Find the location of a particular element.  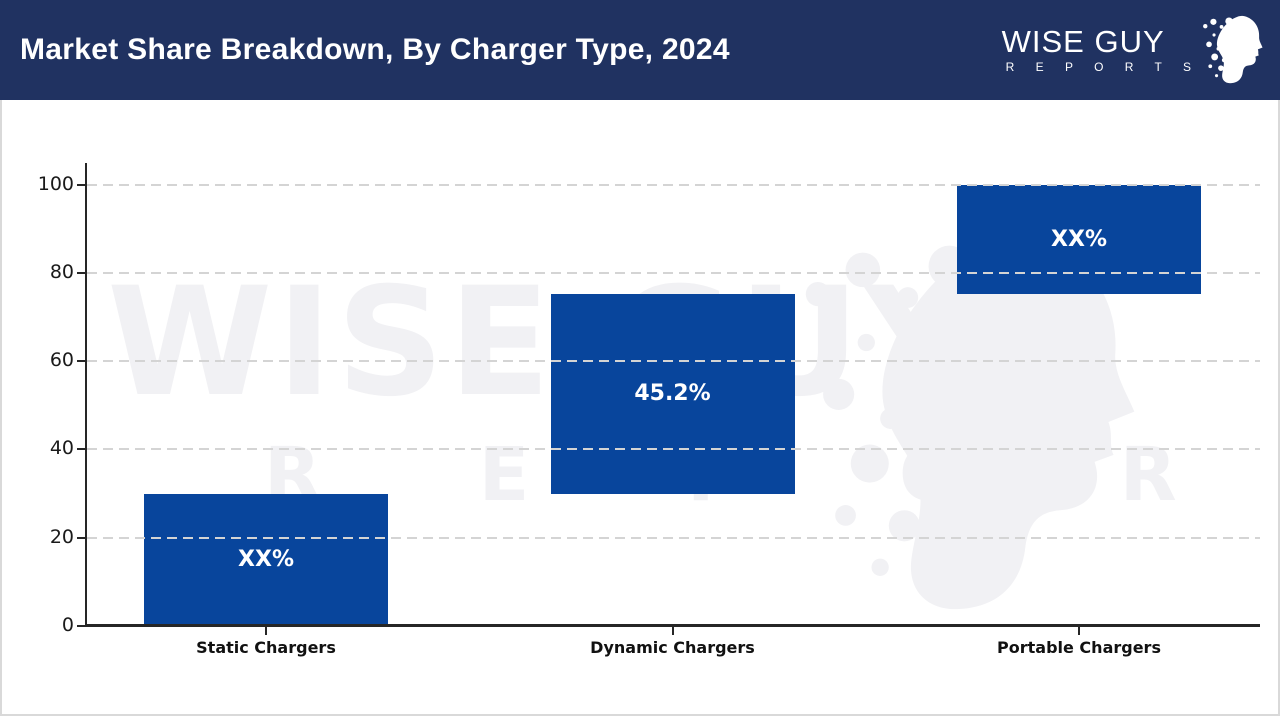

y-tick-label: 80 is located at coordinates (61, 271).